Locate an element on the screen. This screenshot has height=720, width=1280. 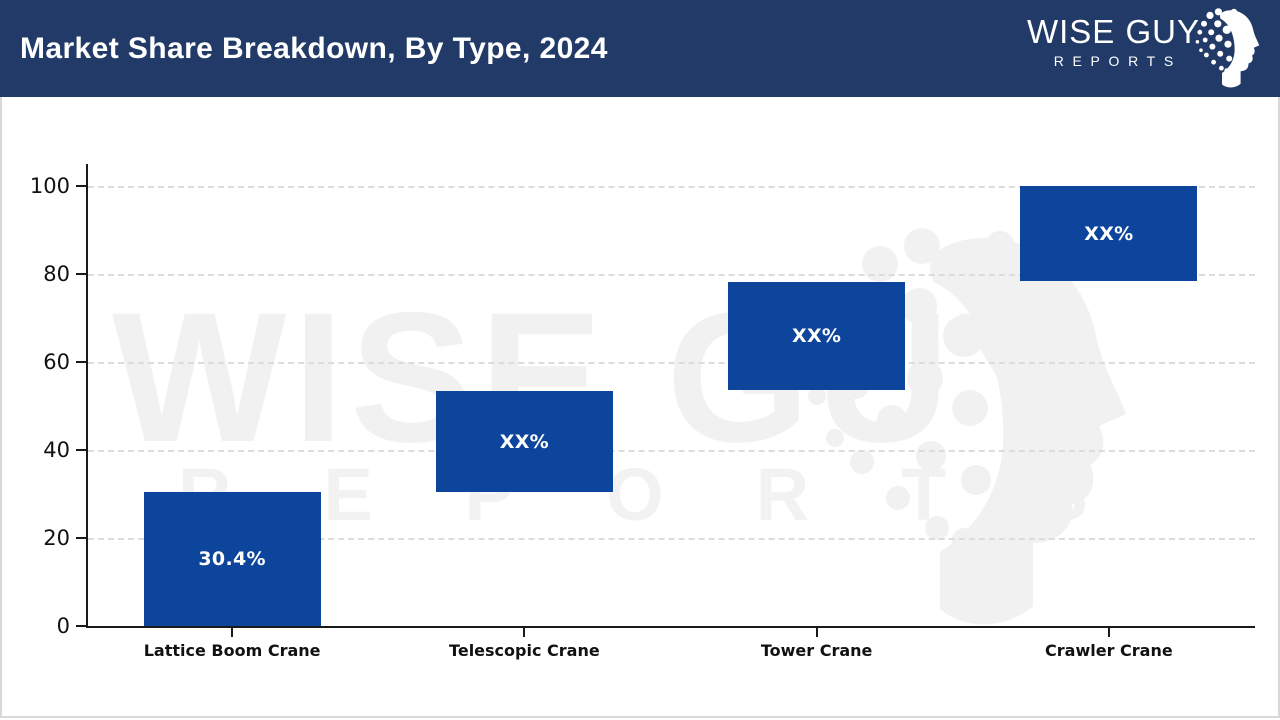
wiseguy-logo: WISE GUY REPORTS is located at coordinates (1147, 48).